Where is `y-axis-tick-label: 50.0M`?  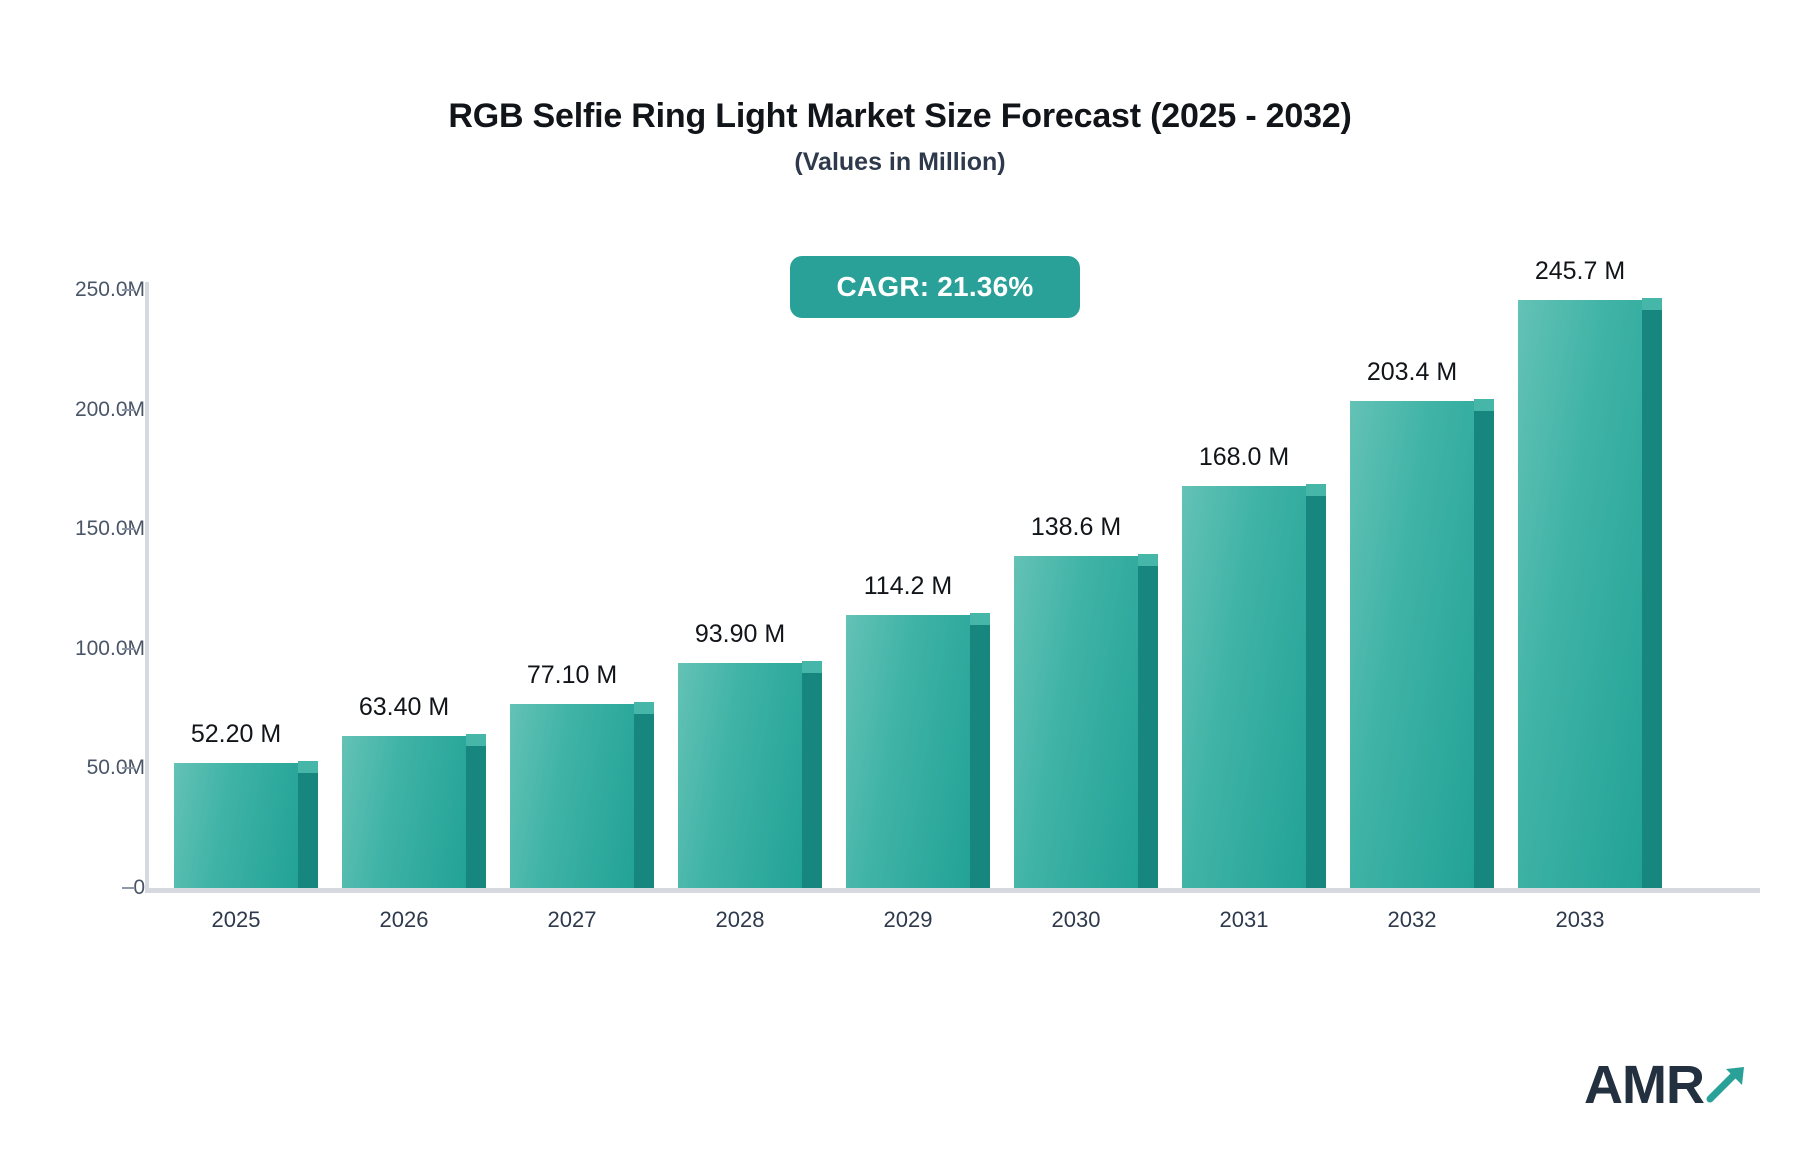 y-axis-tick-label: 50.0M is located at coordinates (115, 768).